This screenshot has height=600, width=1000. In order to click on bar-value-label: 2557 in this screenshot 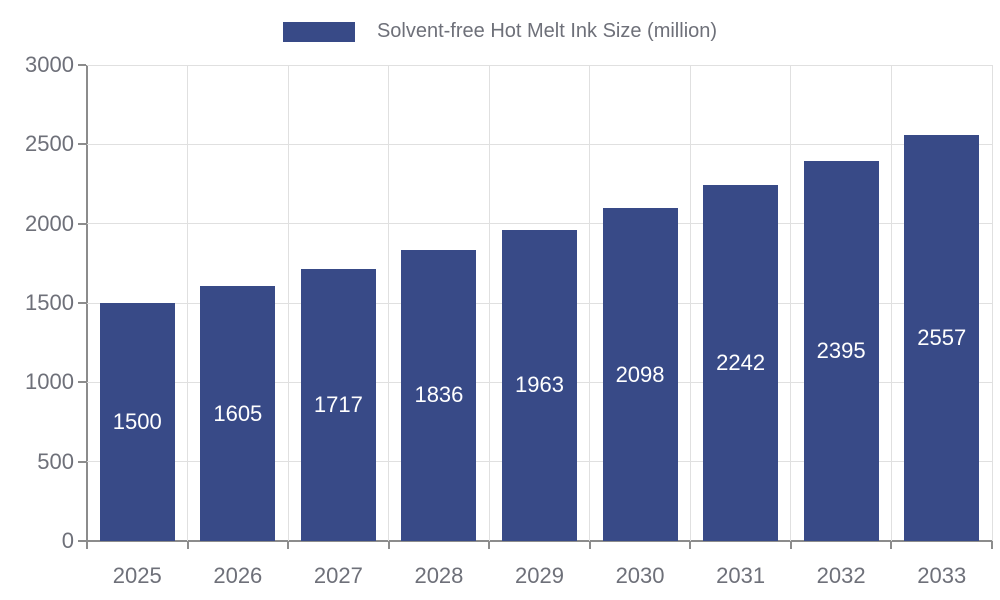, I will do `click(942, 338)`.